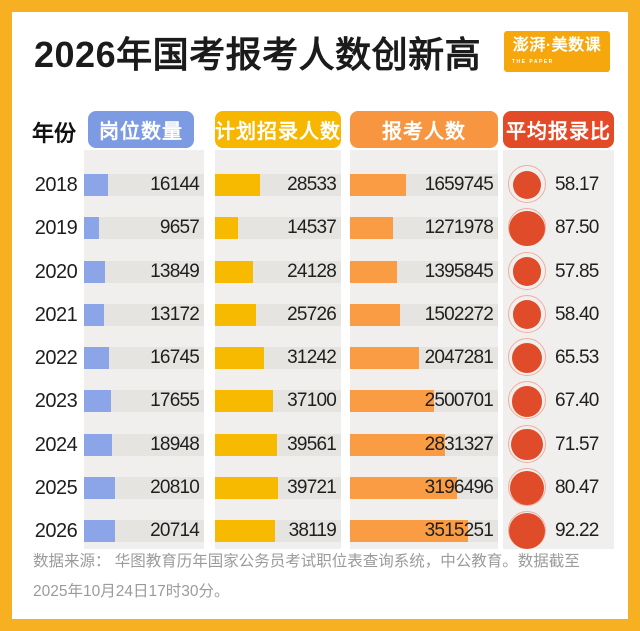 The image size is (640, 631). I want to click on ratio-value: 65.53, so click(577, 357).